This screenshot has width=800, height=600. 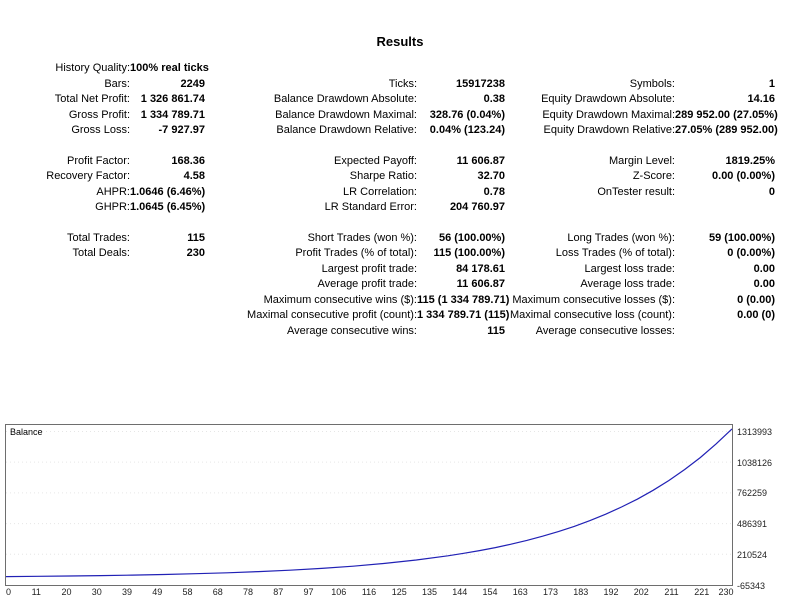 What do you see at coordinates (467, 114) in the screenshot?
I see `stat-value: 328.76 (0.04%)` at bounding box center [467, 114].